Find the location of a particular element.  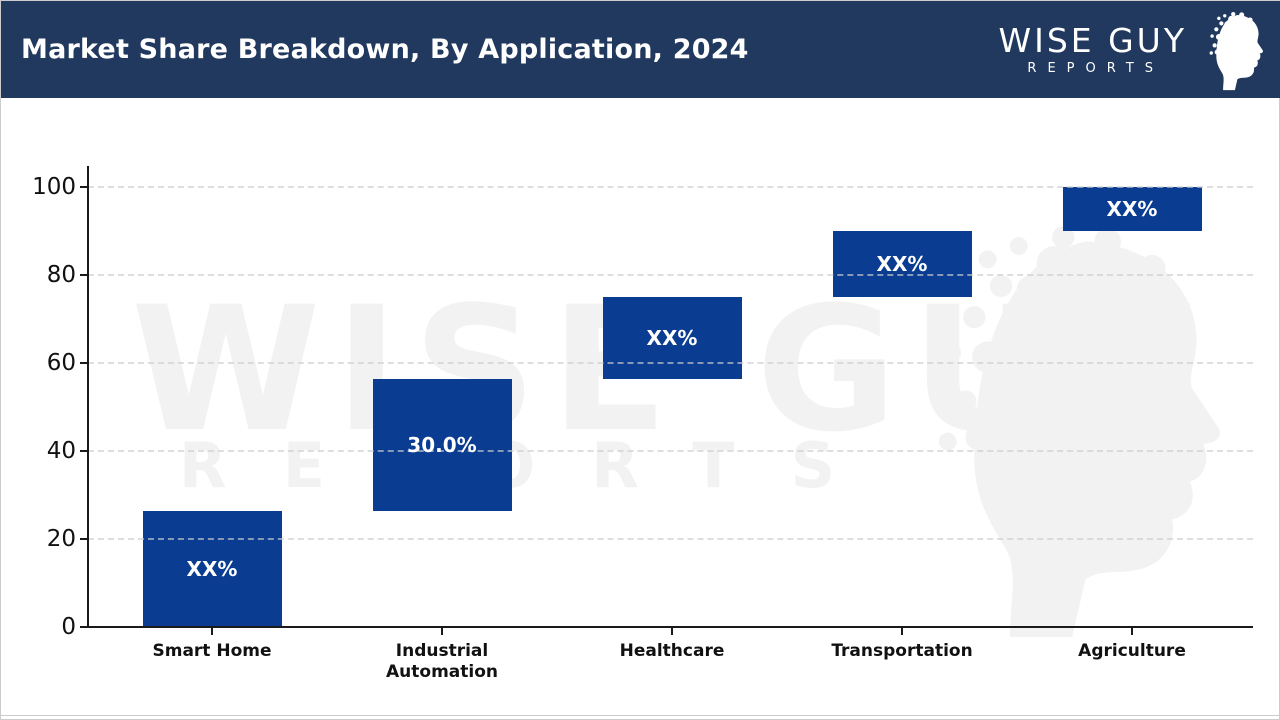

logo-wordmark: WISE GUY is located at coordinates (1092, 40).